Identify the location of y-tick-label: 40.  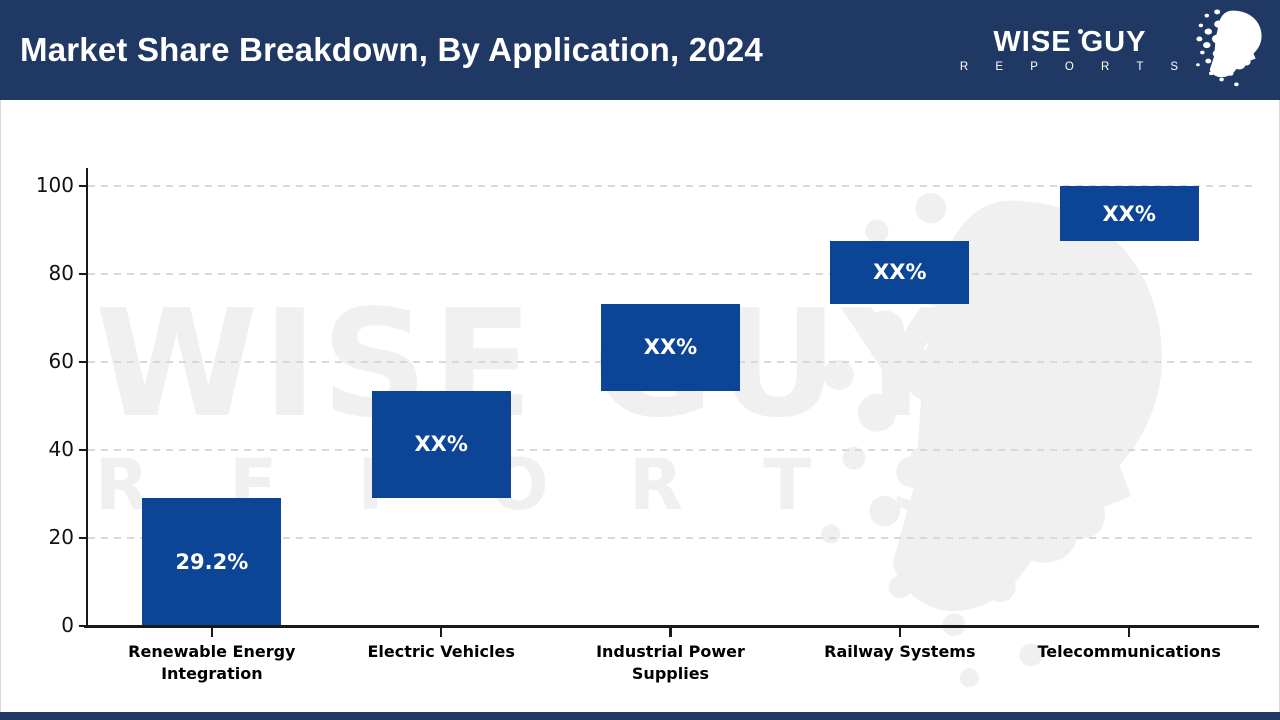
(61, 449).